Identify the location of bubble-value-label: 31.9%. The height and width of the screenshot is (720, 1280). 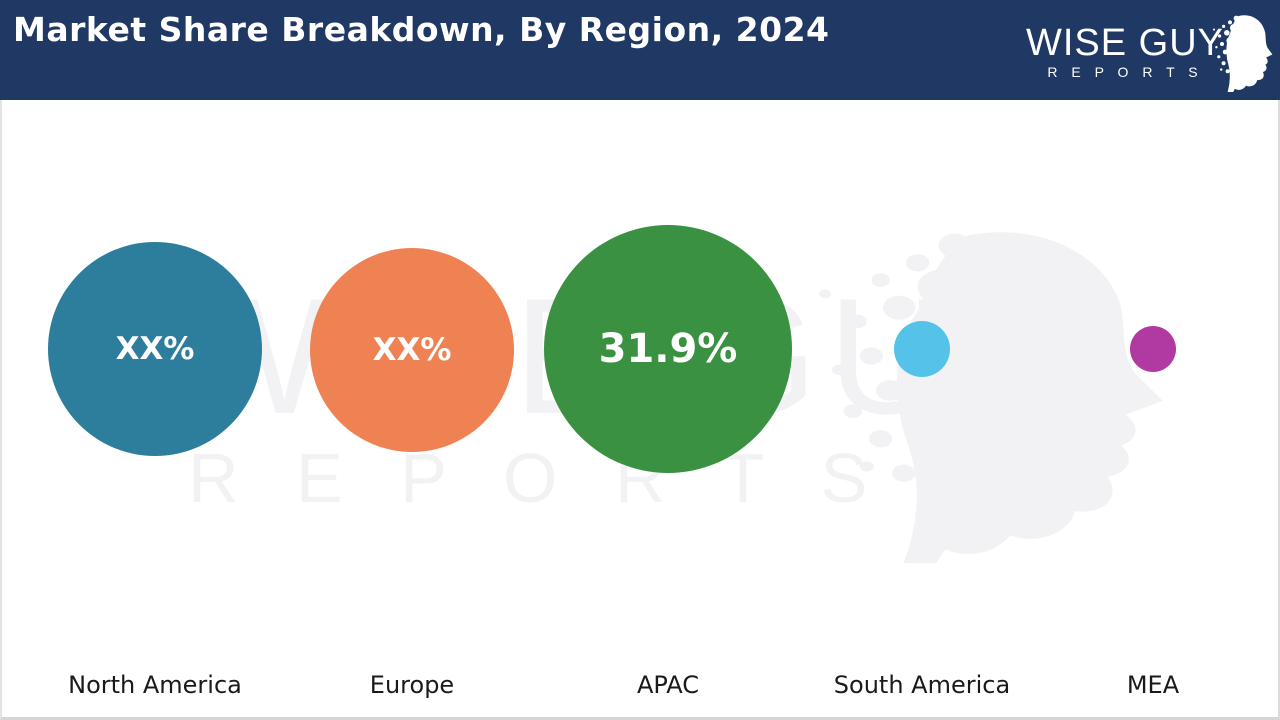
(668, 349).